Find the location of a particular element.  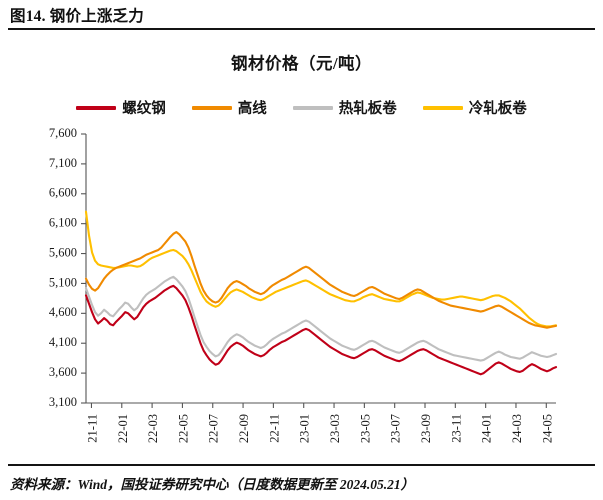

legend-item-热轧板卷: 热轧板卷 is located at coordinates (344, 107).